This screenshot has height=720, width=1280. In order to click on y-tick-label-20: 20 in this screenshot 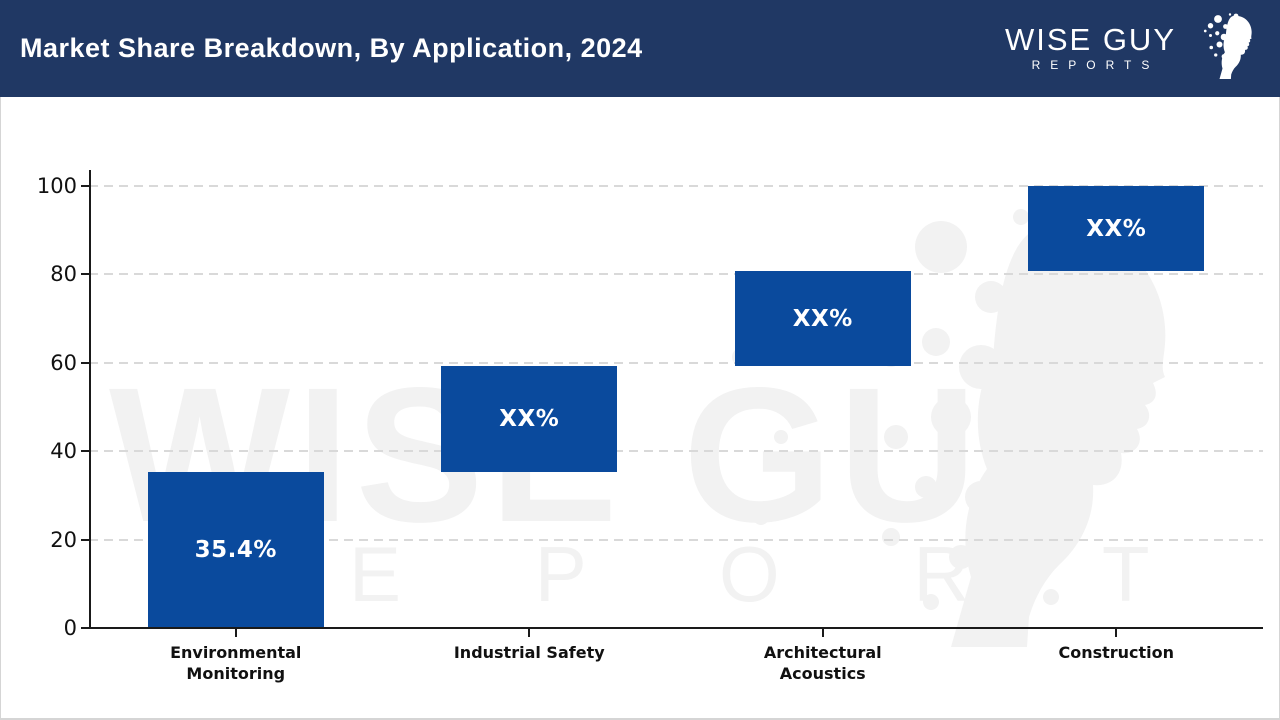, I will do `click(63, 539)`.